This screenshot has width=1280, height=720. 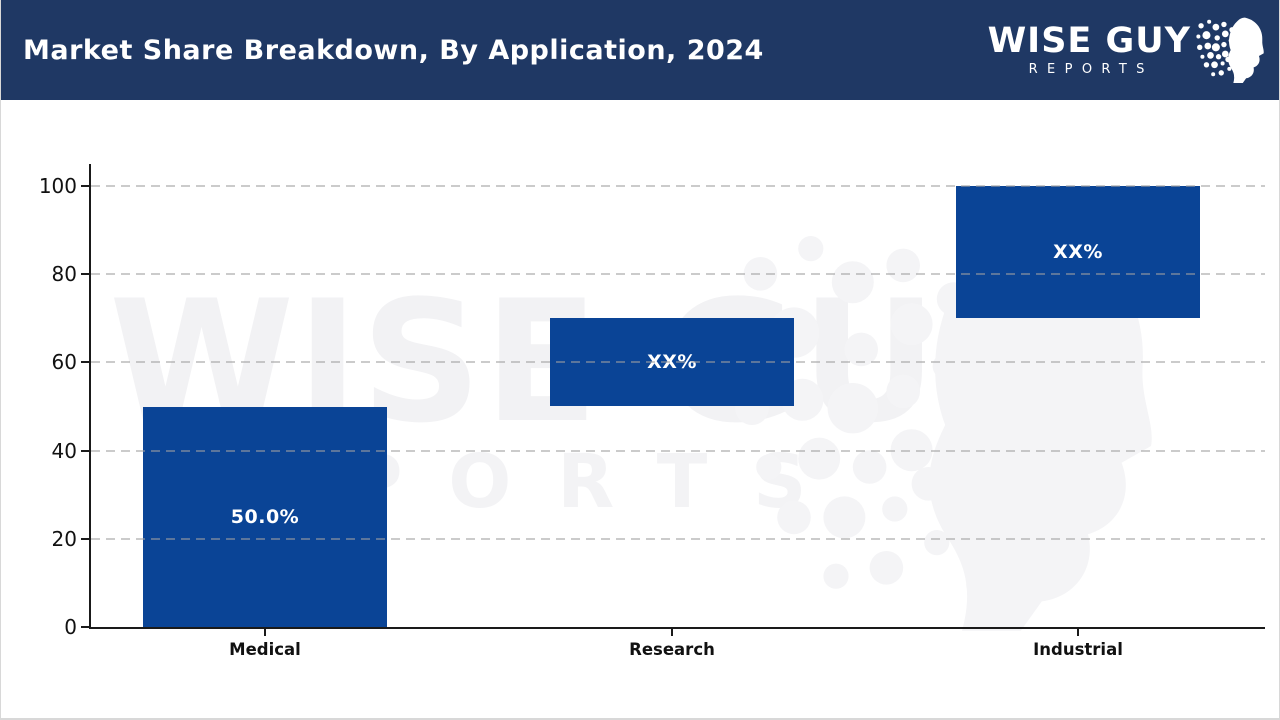 What do you see at coordinates (90, 396) in the screenshot?
I see `y-axis-line` at bounding box center [90, 396].